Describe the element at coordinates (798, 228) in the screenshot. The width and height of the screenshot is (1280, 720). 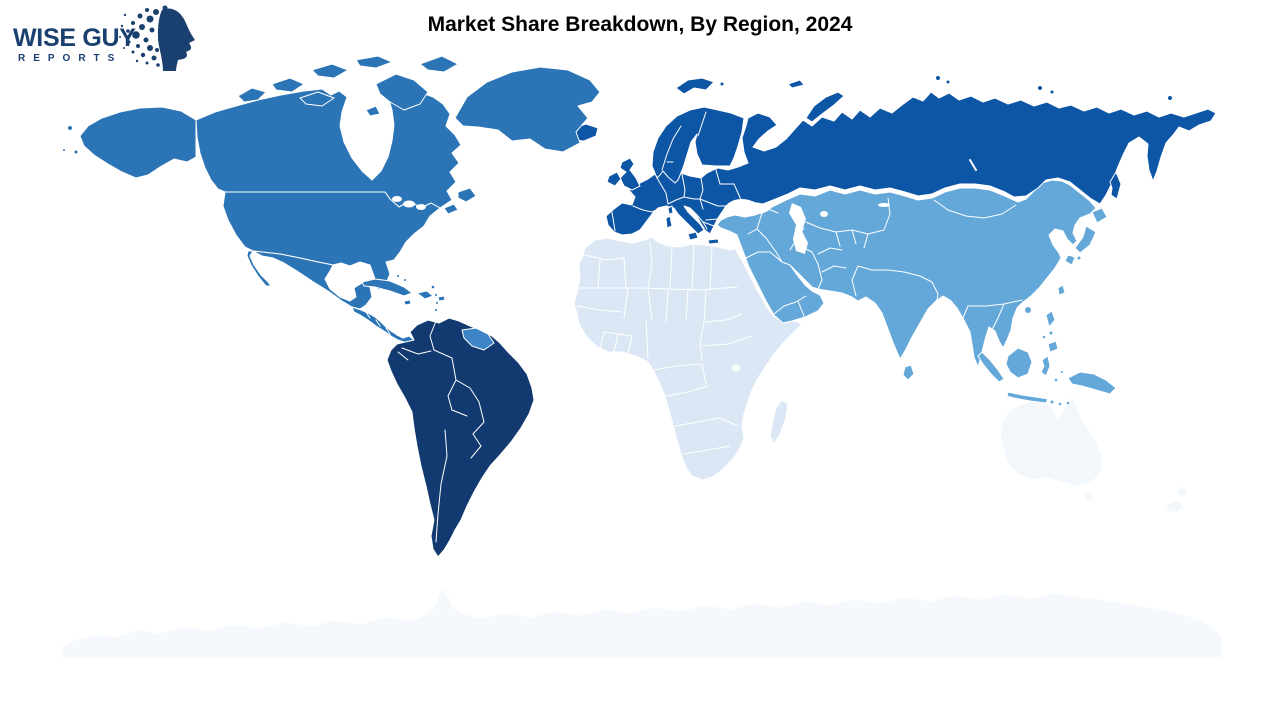
I see `caspian-sea` at that location.